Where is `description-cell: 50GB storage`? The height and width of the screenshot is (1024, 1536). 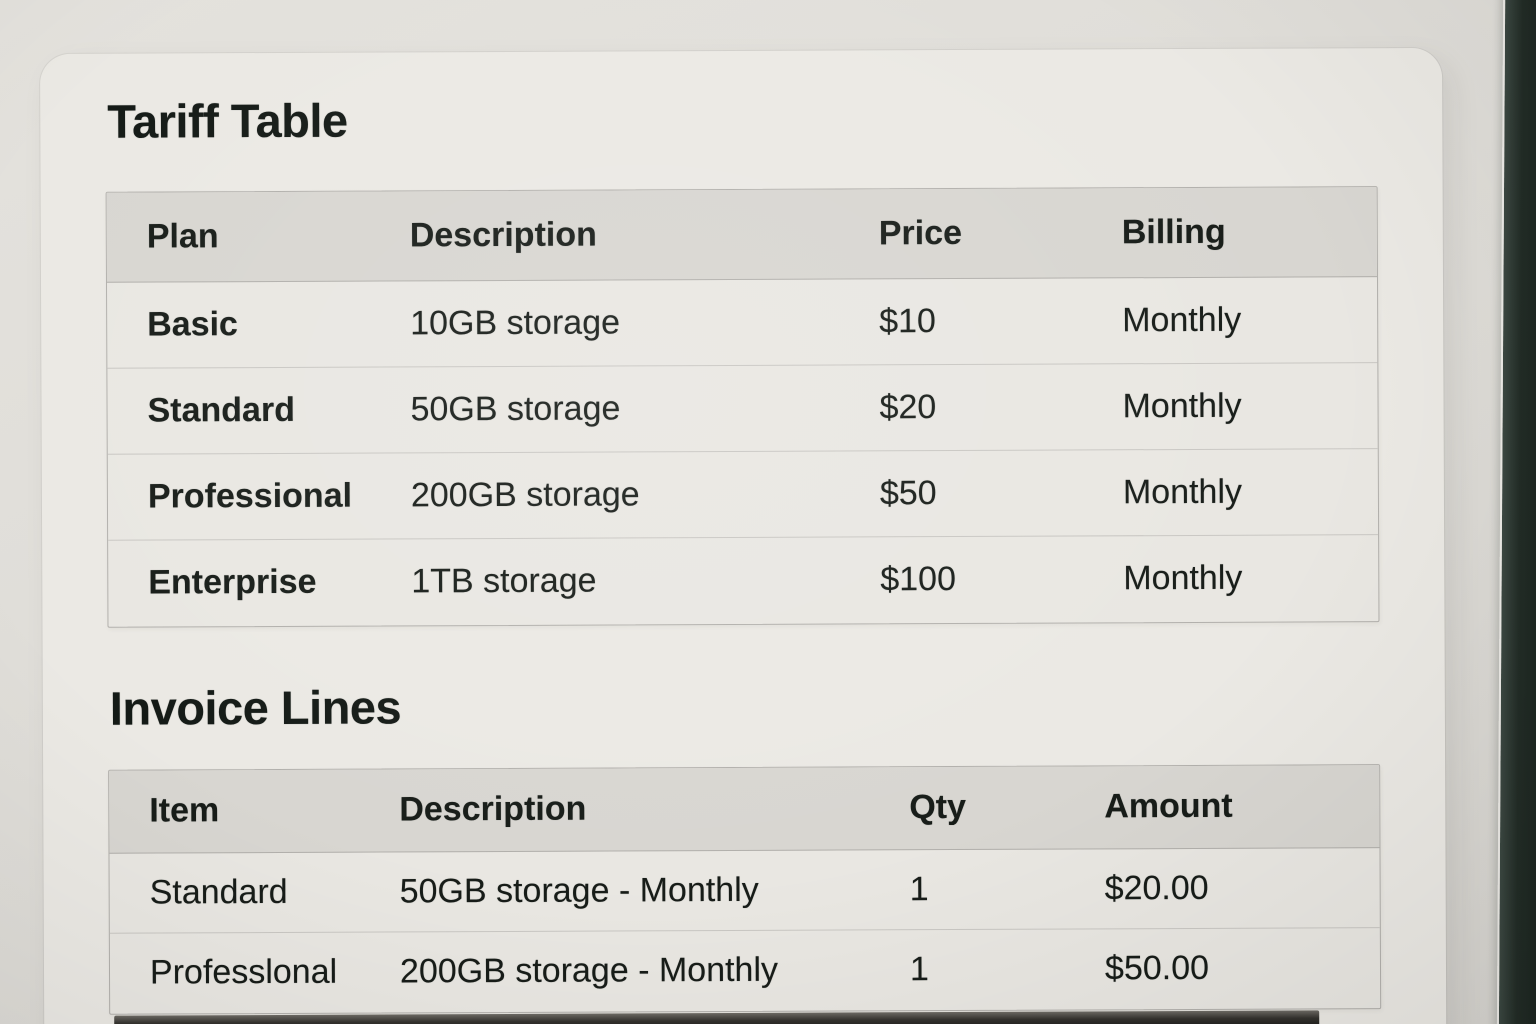 description-cell: 50GB storage is located at coordinates (515, 409).